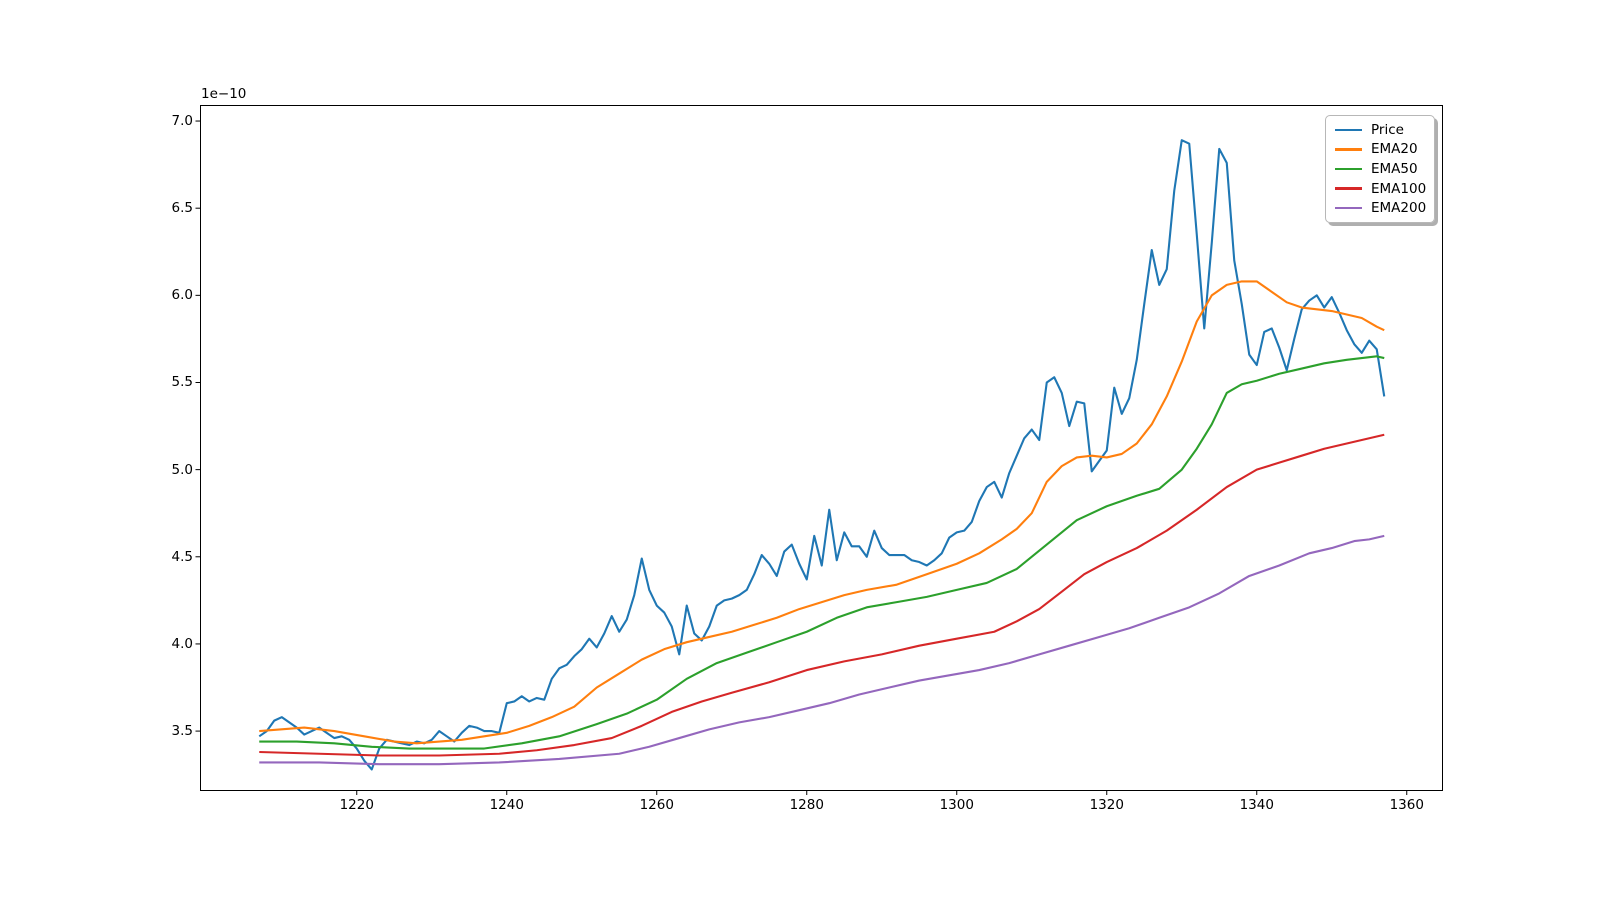 This screenshot has width=1600, height=900. What do you see at coordinates (656, 805) in the screenshot?
I see `x-tick-label: 1260` at bounding box center [656, 805].